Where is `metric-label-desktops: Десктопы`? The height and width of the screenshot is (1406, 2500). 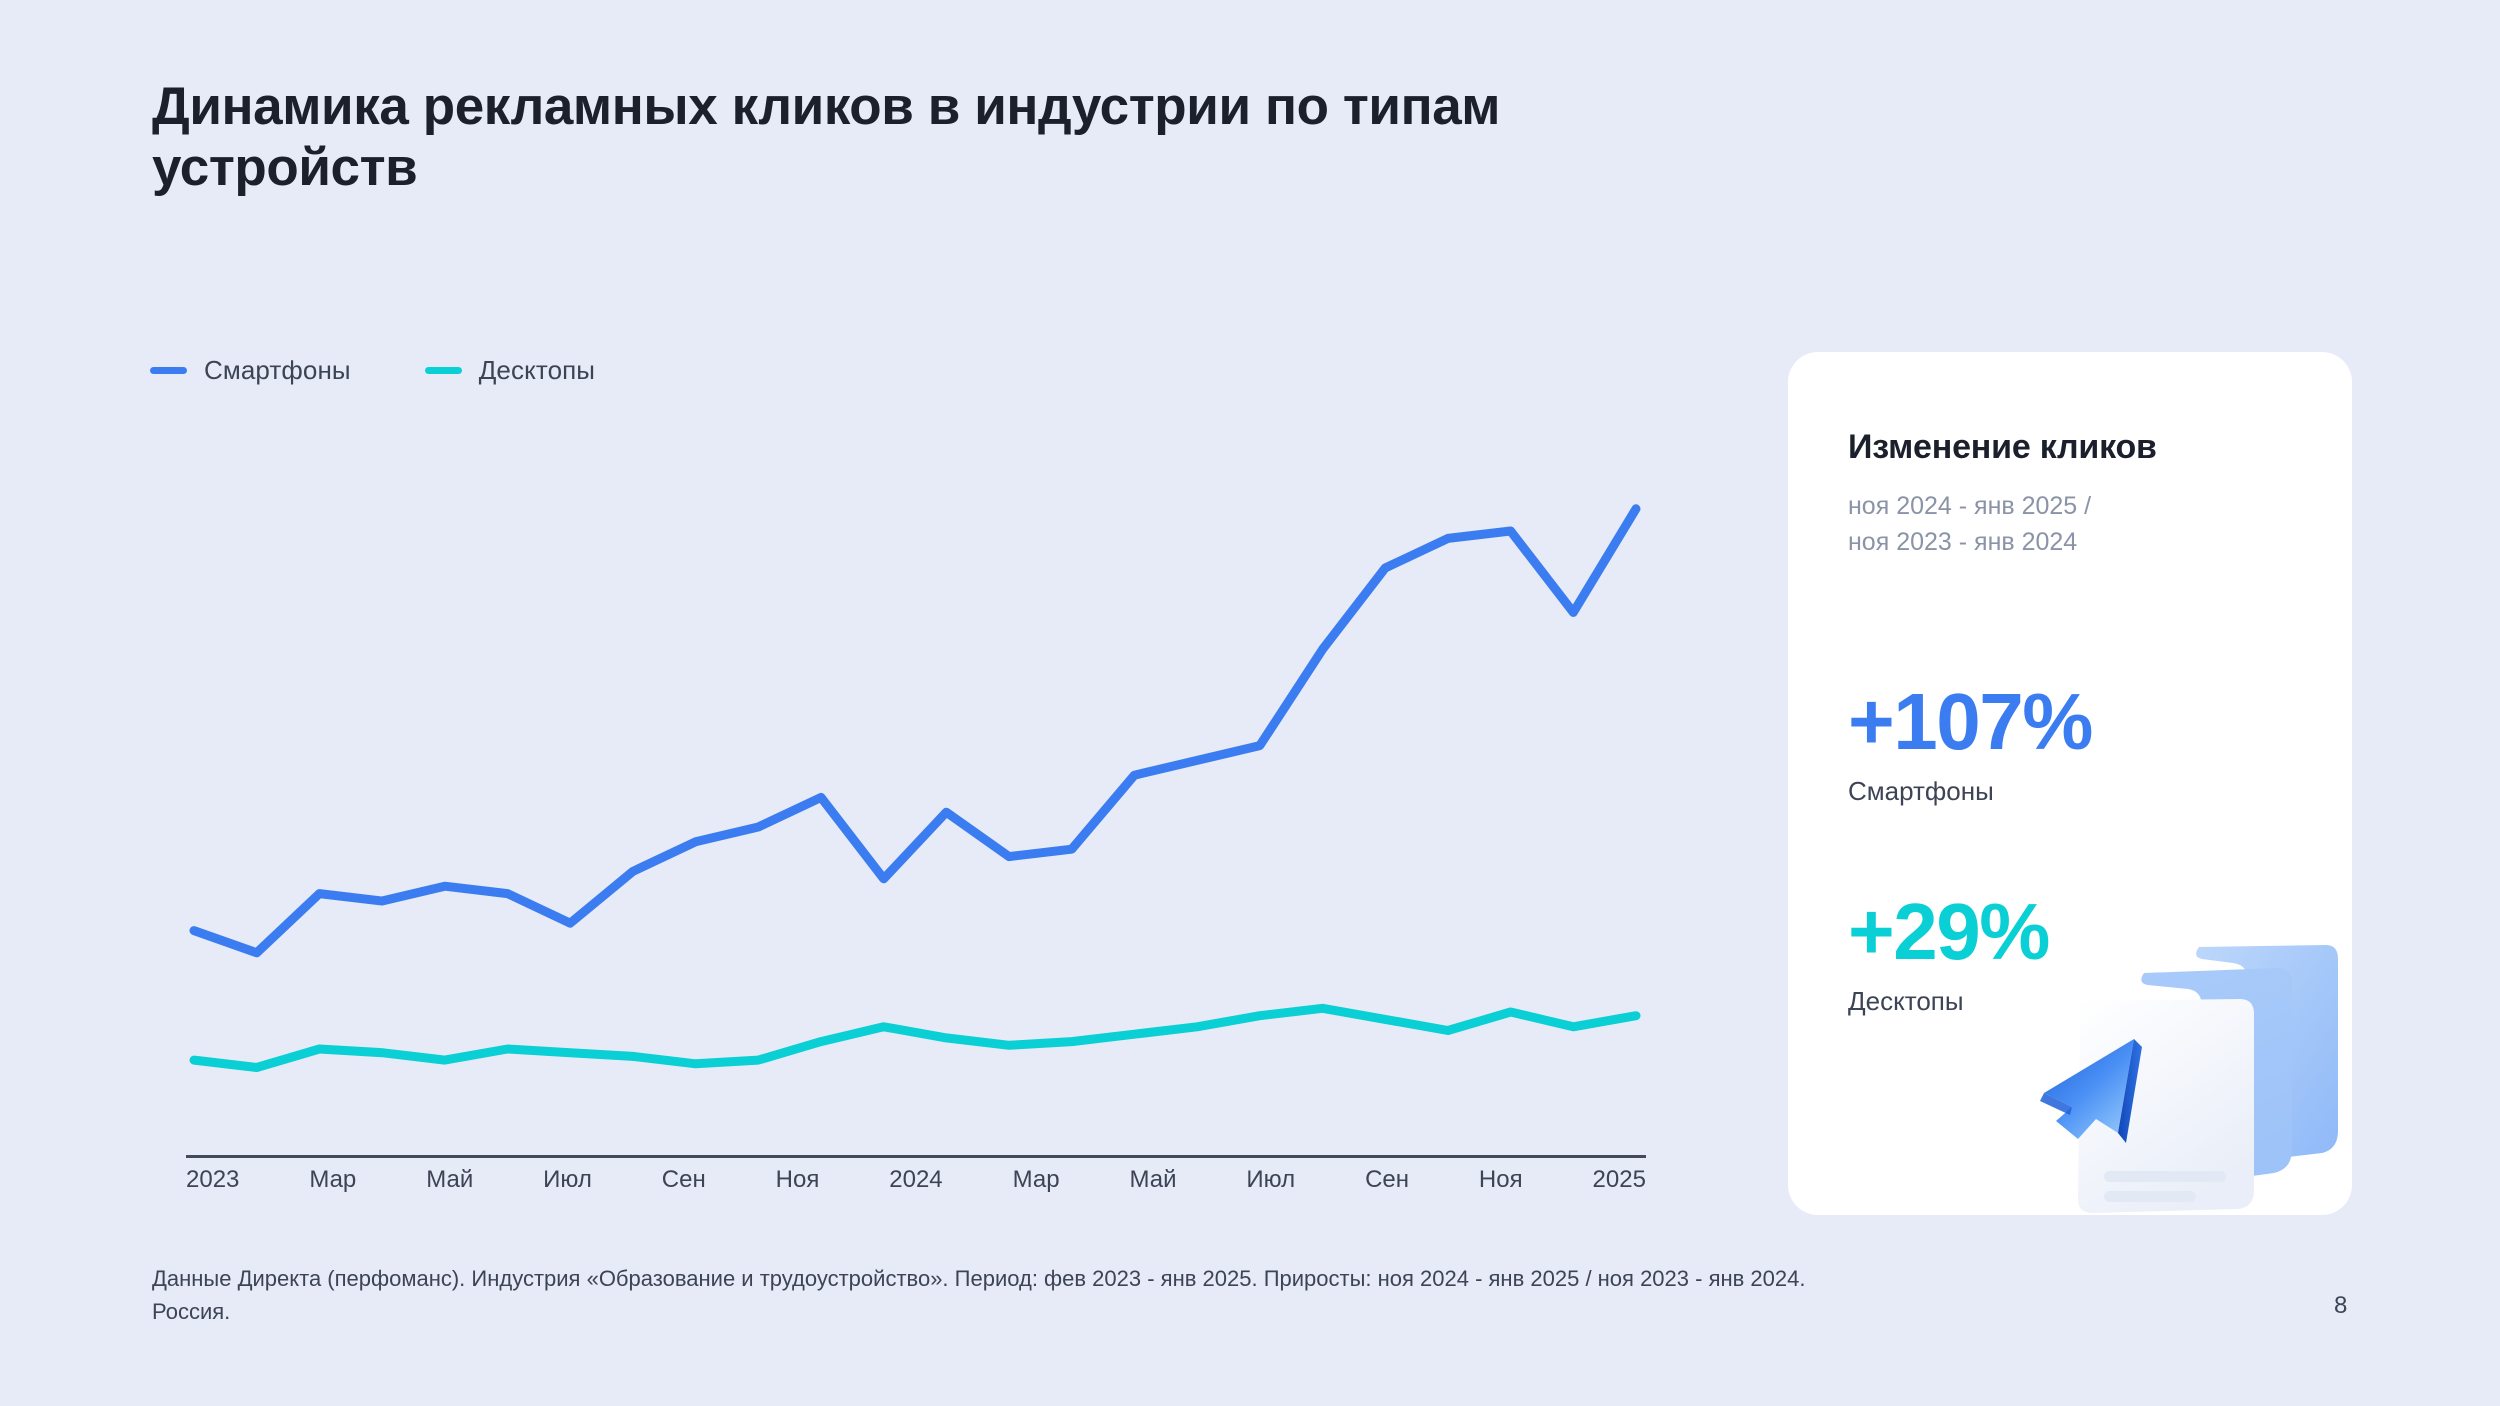
metric-label-desktops: Десктопы is located at coordinates (1906, 1001).